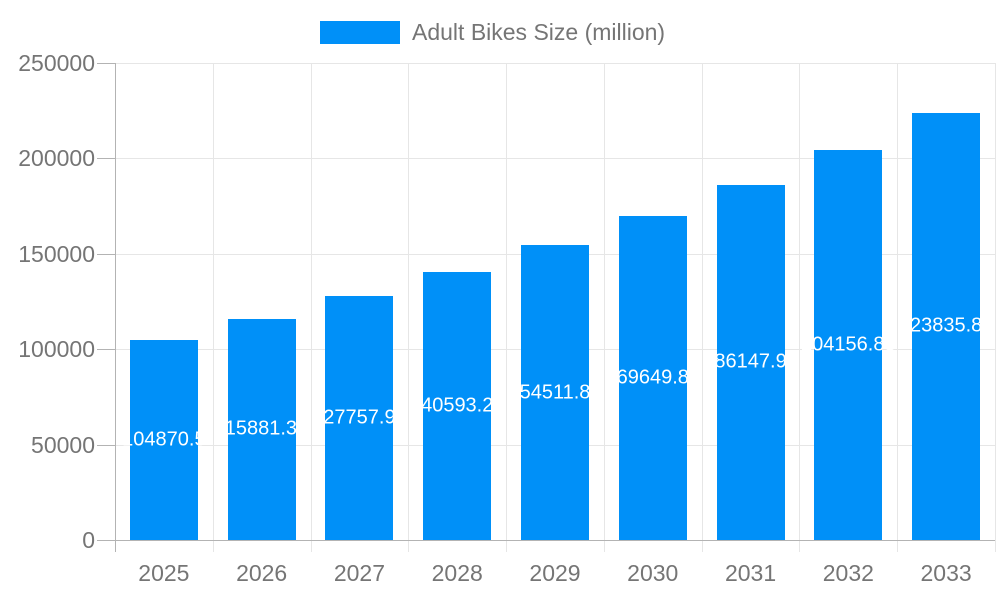 The height and width of the screenshot is (600, 1000). What do you see at coordinates (164, 573) in the screenshot?
I see `x-axis-tick-label: 2025` at bounding box center [164, 573].